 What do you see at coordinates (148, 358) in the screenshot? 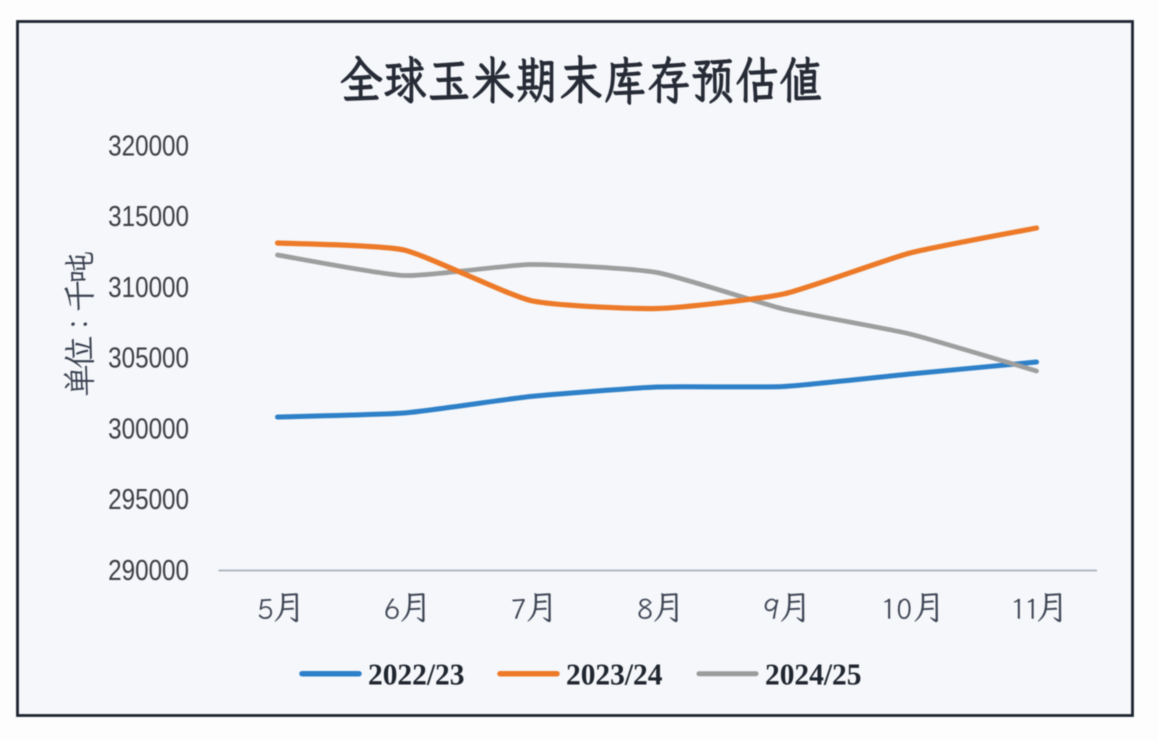
I see `svg-text: 305000` at bounding box center [148, 358].